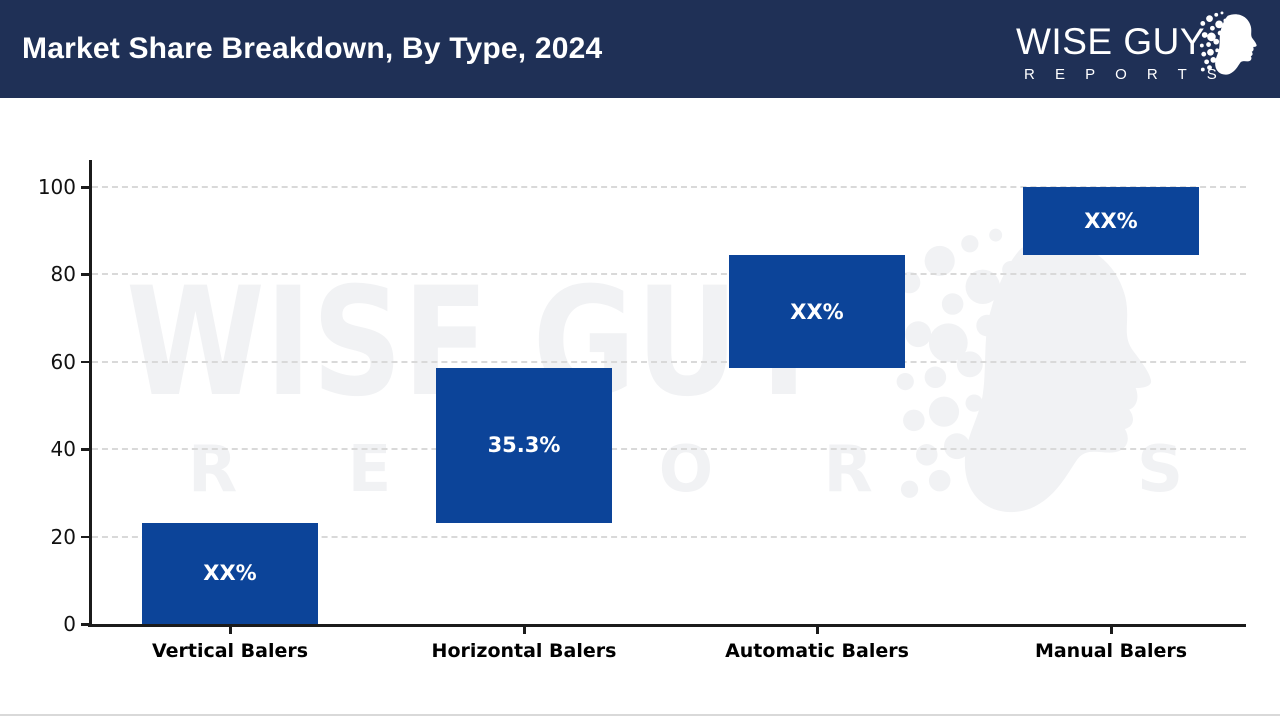 Image resolution: width=1280 pixels, height=720 pixels. I want to click on y-tick-label: 60, so click(63, 361).